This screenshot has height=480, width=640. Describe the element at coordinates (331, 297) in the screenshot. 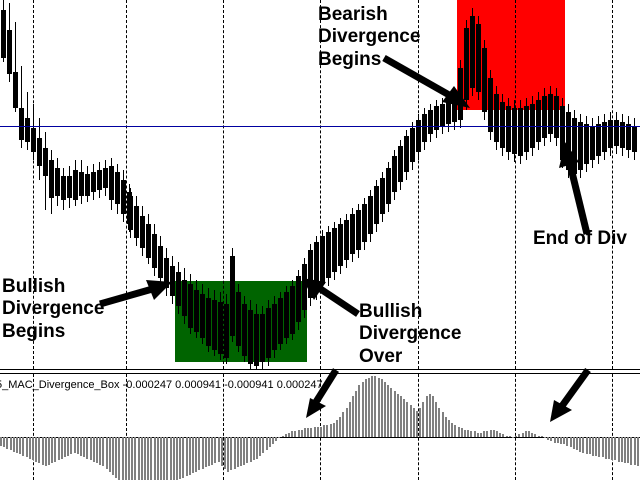

I see `bullish-over-upper-arrow` at that location.